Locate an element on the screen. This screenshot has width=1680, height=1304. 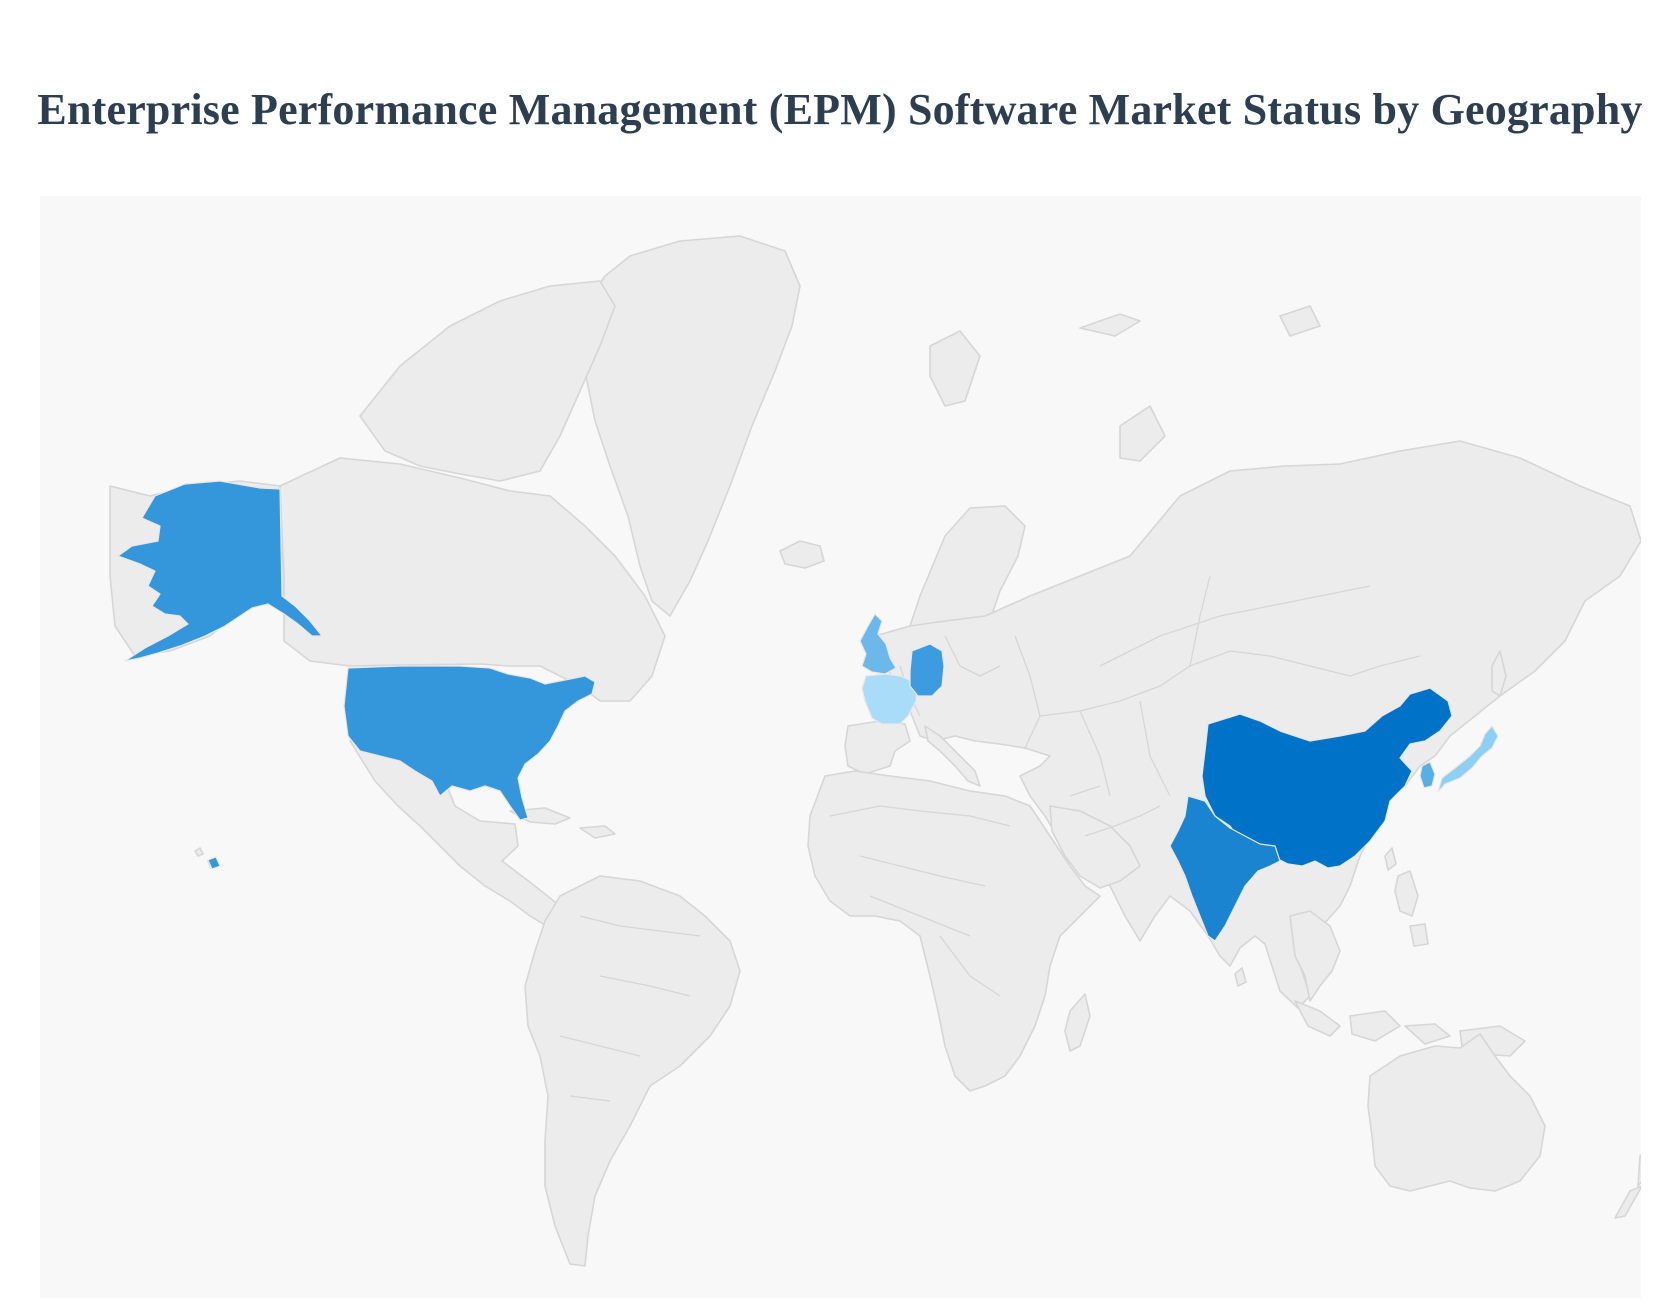
svalbard is located at coordinates (955, 368).